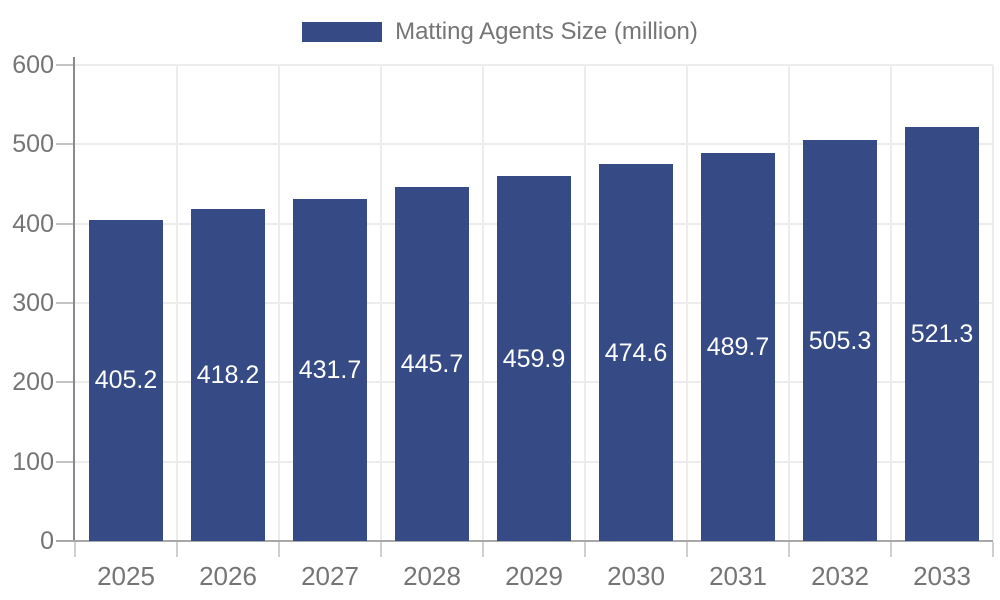  I want to click on bar-2033, so click(942, 334).